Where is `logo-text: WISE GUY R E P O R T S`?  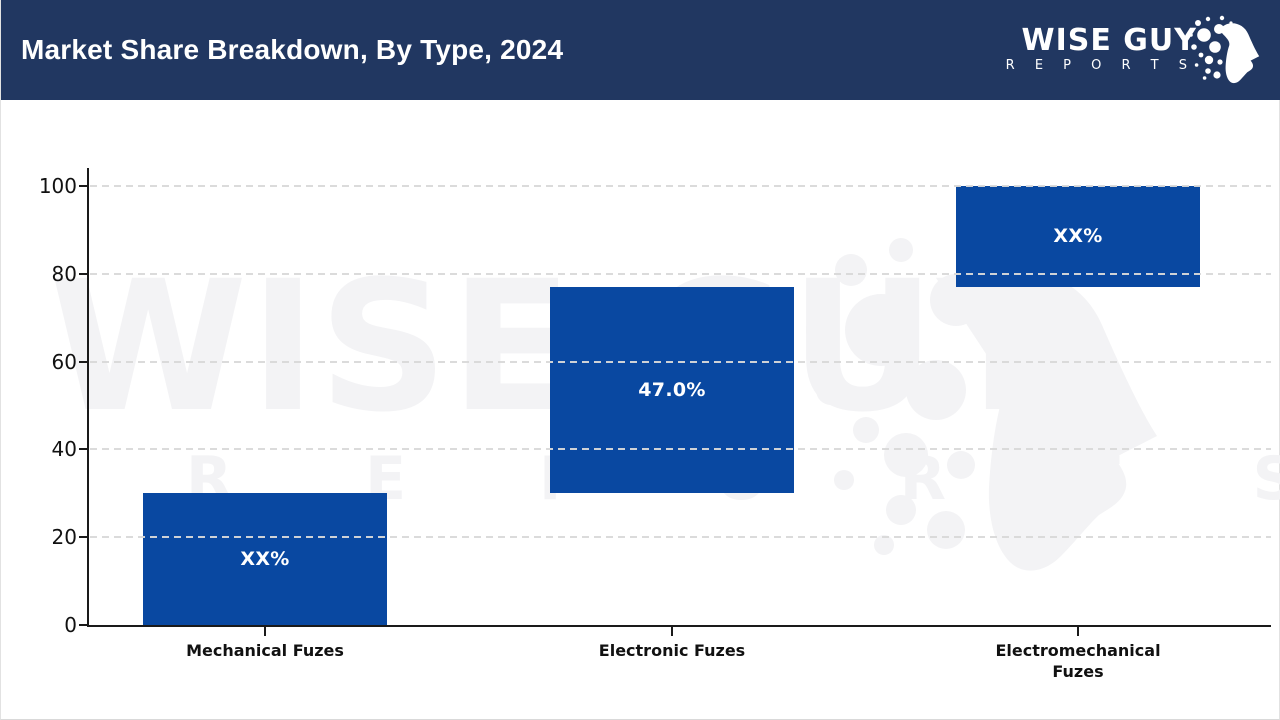
logo-text: WISE GUY R E P O R T S is located at coordinates (1101, 50).